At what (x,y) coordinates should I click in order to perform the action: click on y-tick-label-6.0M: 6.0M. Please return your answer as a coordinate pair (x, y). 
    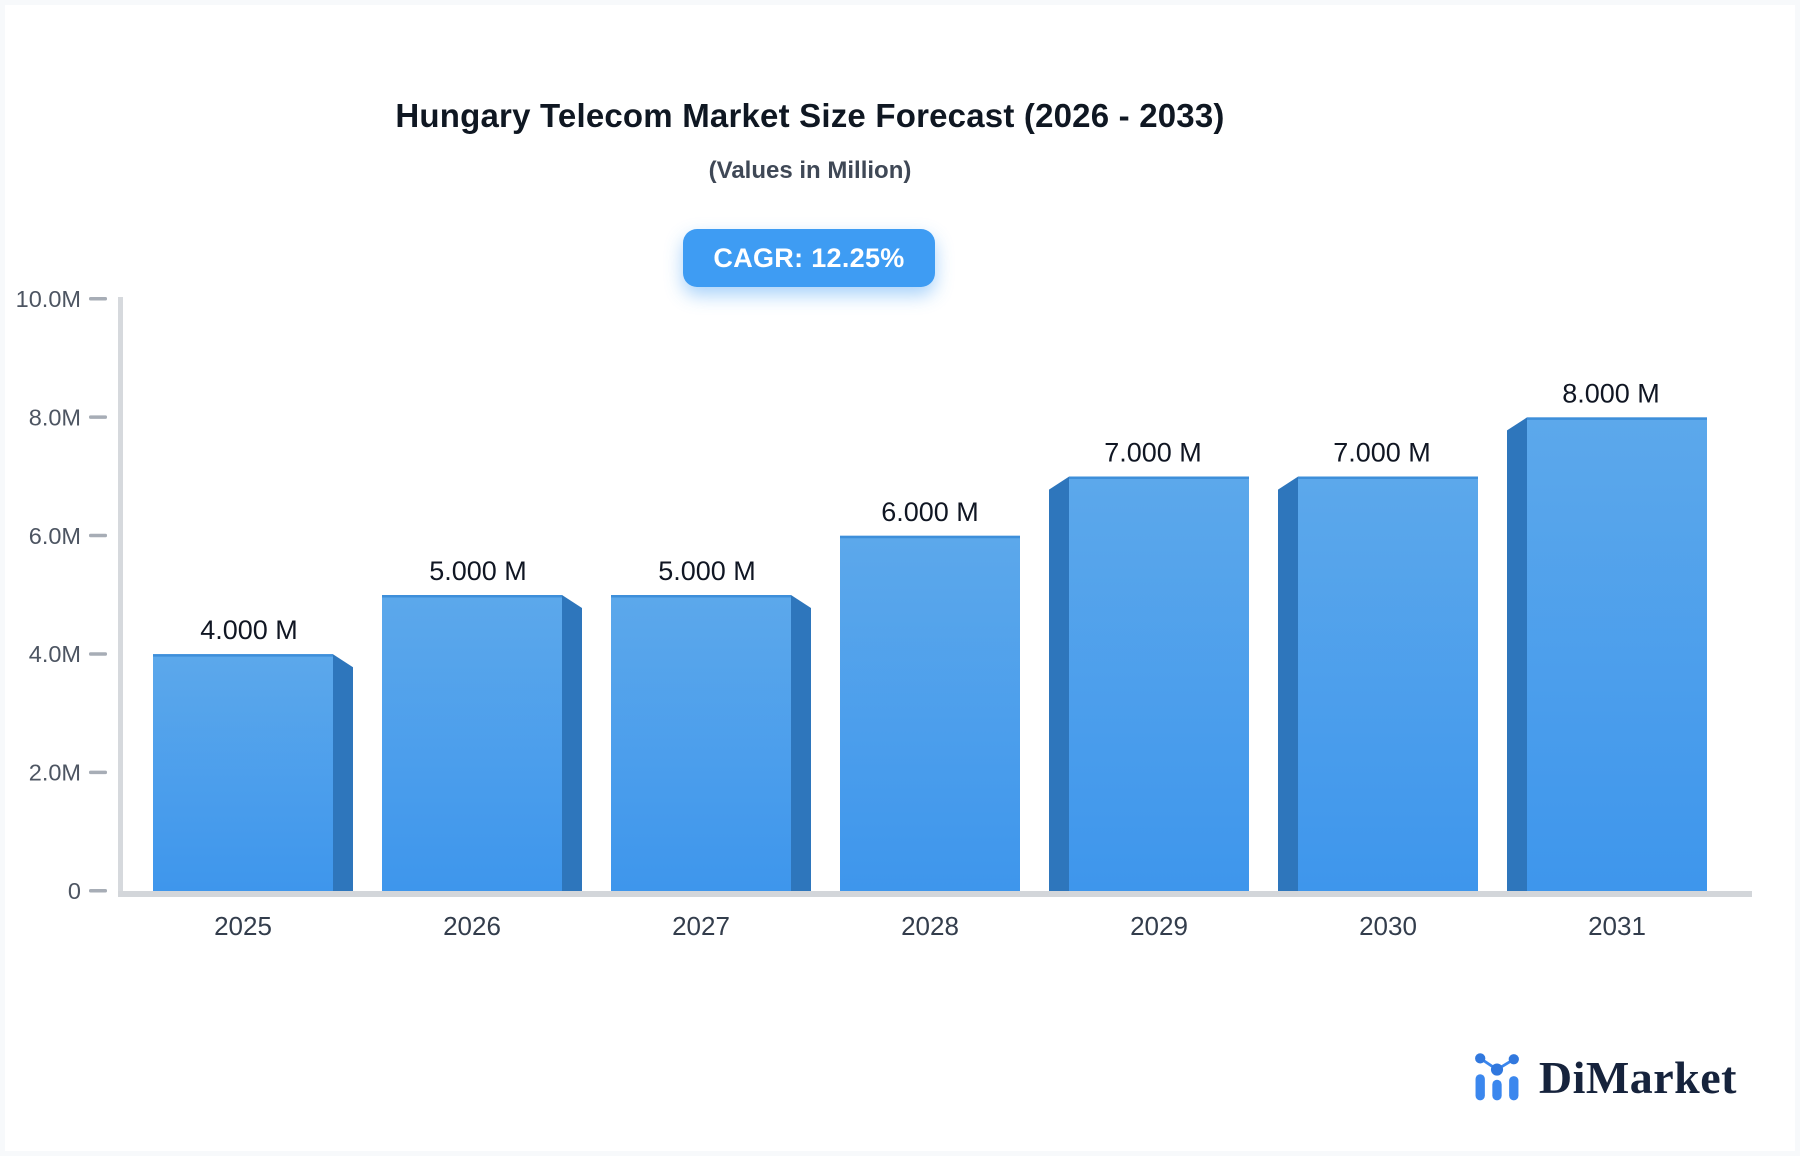
    Looking at the image, I should click on (55, 536).